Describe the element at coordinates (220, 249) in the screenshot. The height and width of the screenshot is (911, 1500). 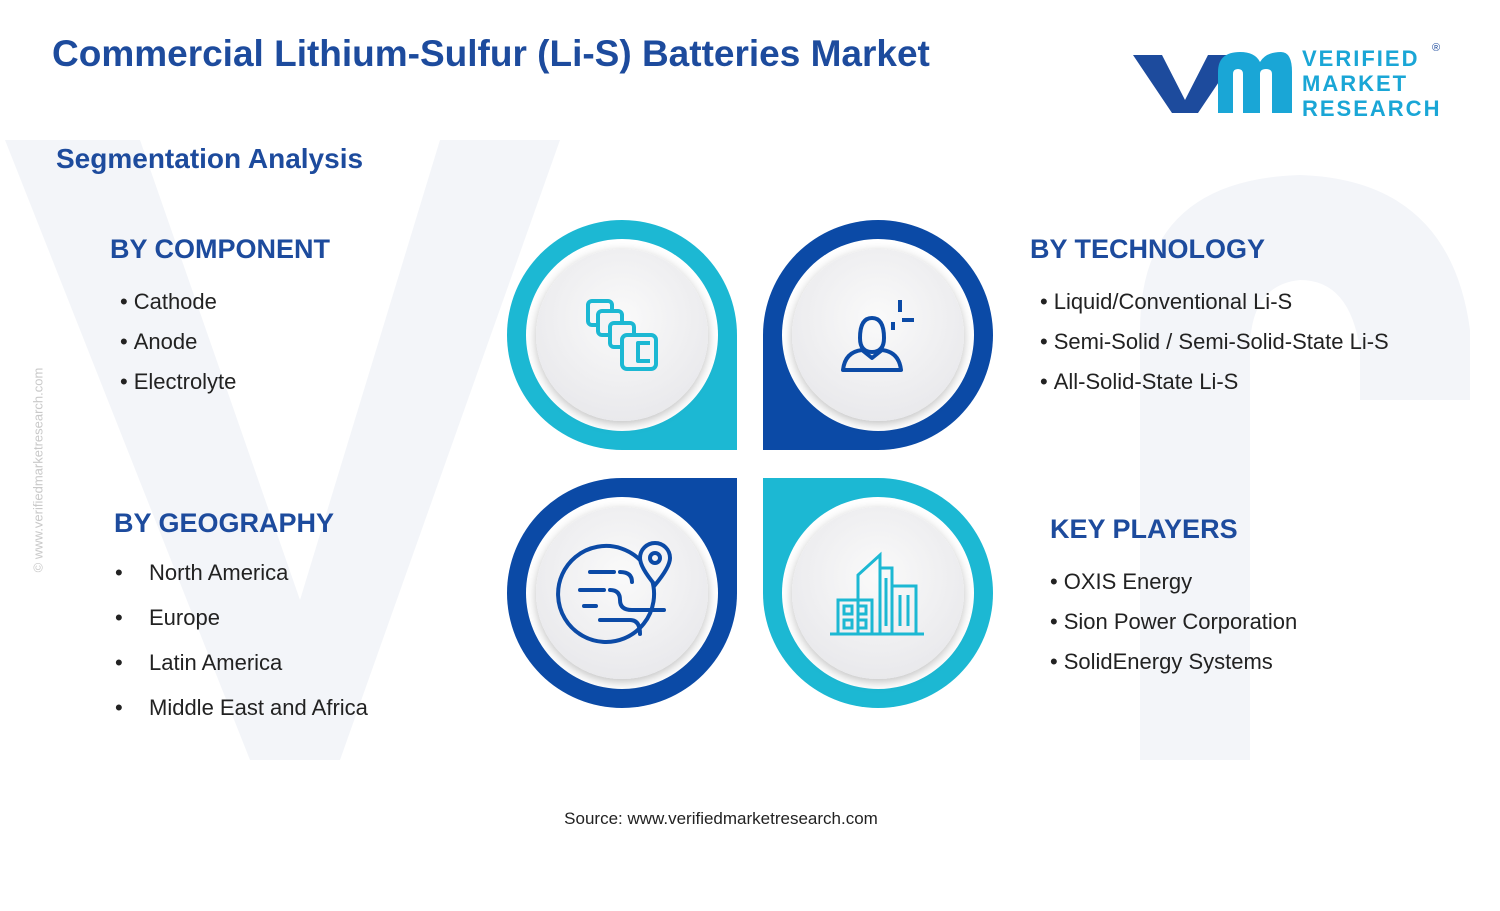
I see `segment-title: BY COMPONENT` at that location.